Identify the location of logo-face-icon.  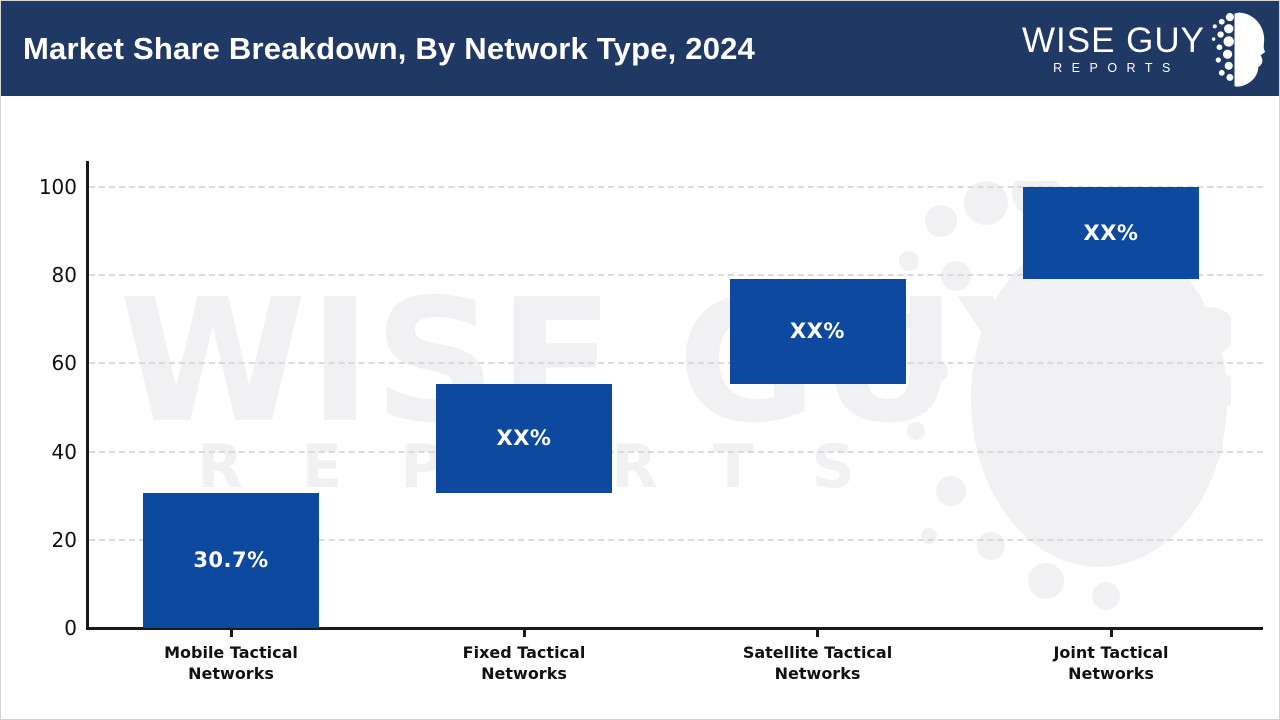
(1238, 49).